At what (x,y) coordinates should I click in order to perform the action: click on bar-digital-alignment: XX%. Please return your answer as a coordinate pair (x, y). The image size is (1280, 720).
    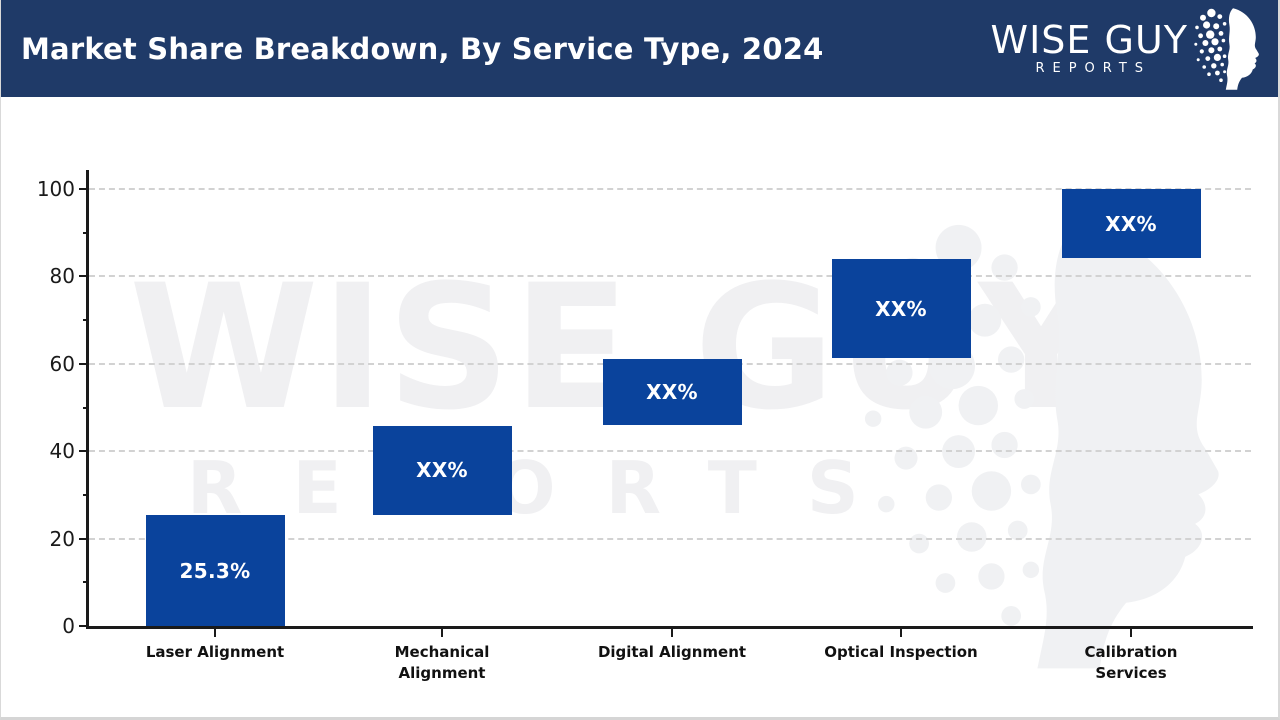
    Looking at the image, I should click on (672, 392).